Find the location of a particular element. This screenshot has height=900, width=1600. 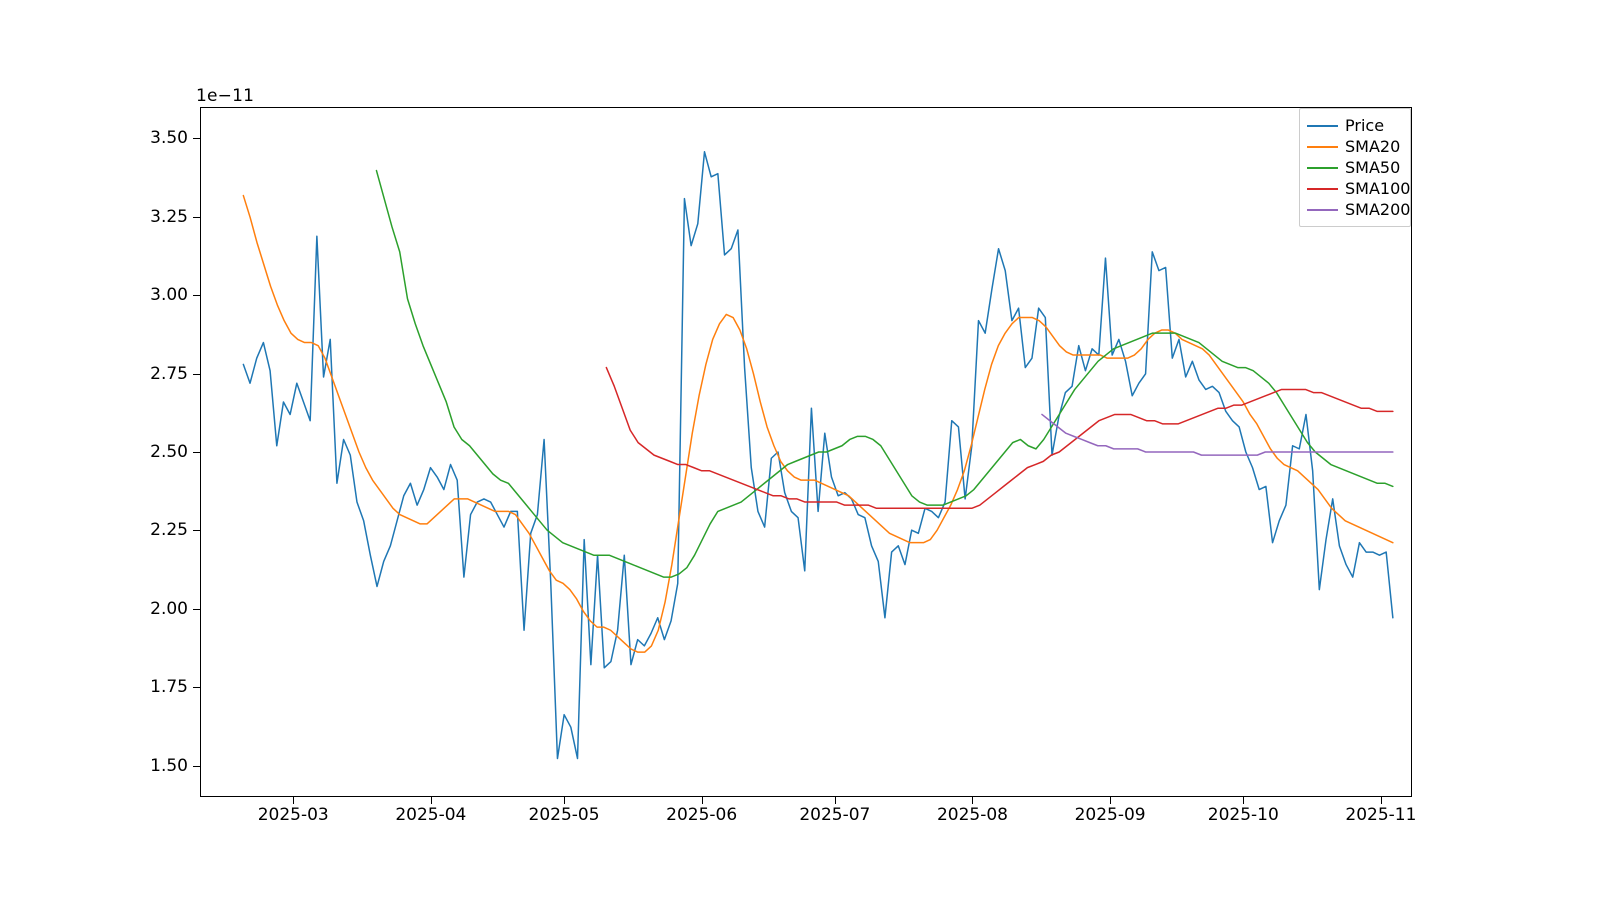

x-axis-tick-label: 2025-06 is located at coordinates (702, 815).